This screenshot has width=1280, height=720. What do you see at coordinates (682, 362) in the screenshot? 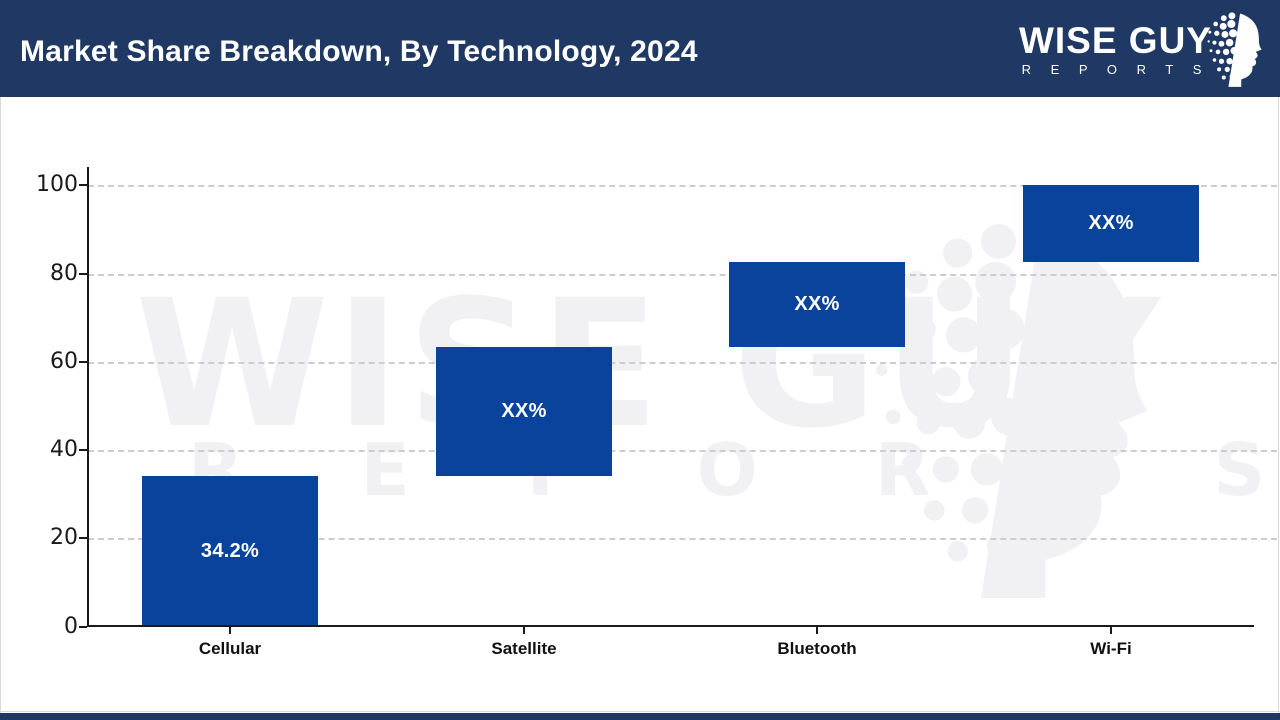
I see `gridline-y60` at bounding box center [682, 362].